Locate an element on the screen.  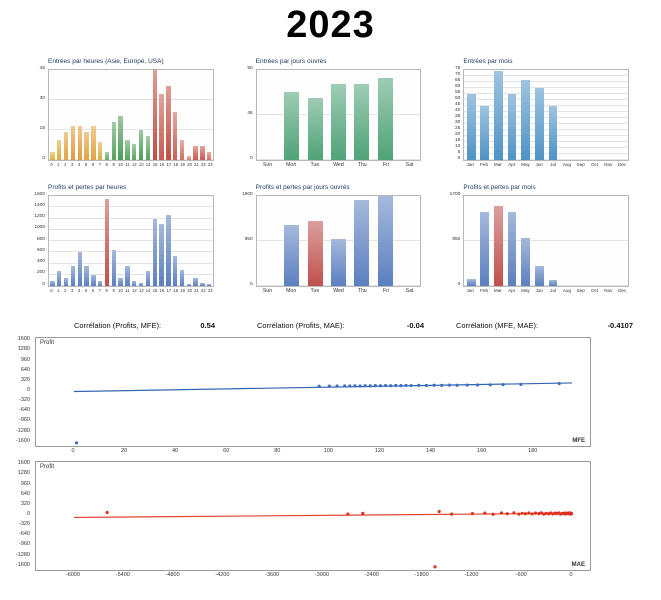
correlation-label: Corrélation (Profits, MFE): is located at coordinates (118, 325).